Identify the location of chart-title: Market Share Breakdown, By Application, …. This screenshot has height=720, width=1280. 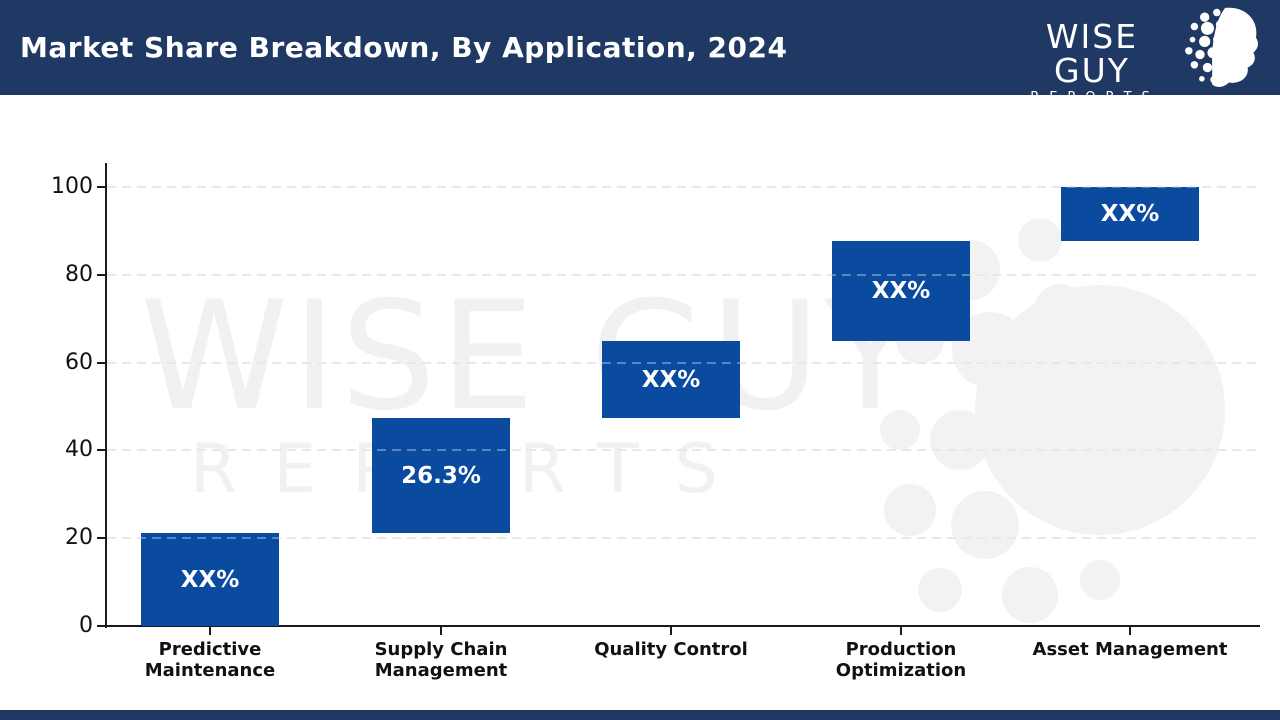
(404, 47).